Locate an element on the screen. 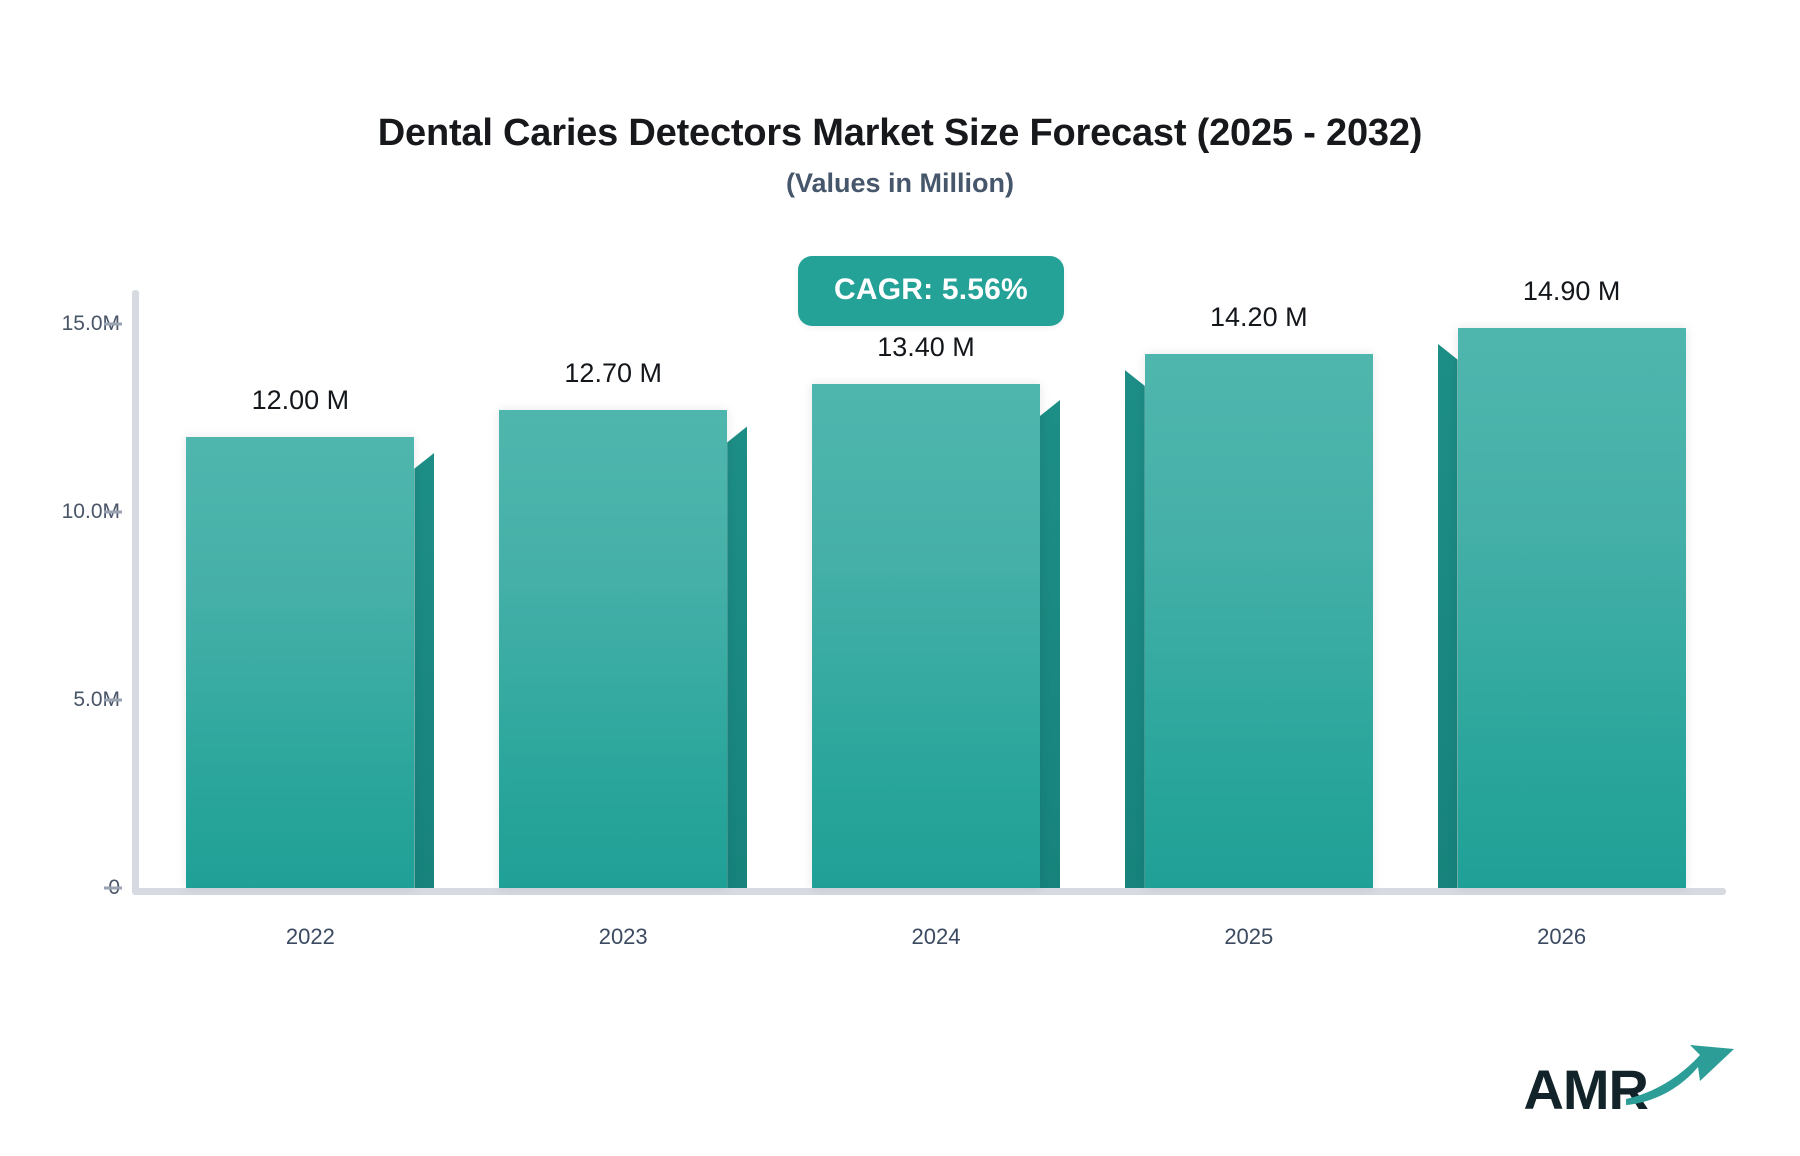 This screenshot has width=1800, height=1156. y-tick-label: 0 is located at coordinates (60, 888).